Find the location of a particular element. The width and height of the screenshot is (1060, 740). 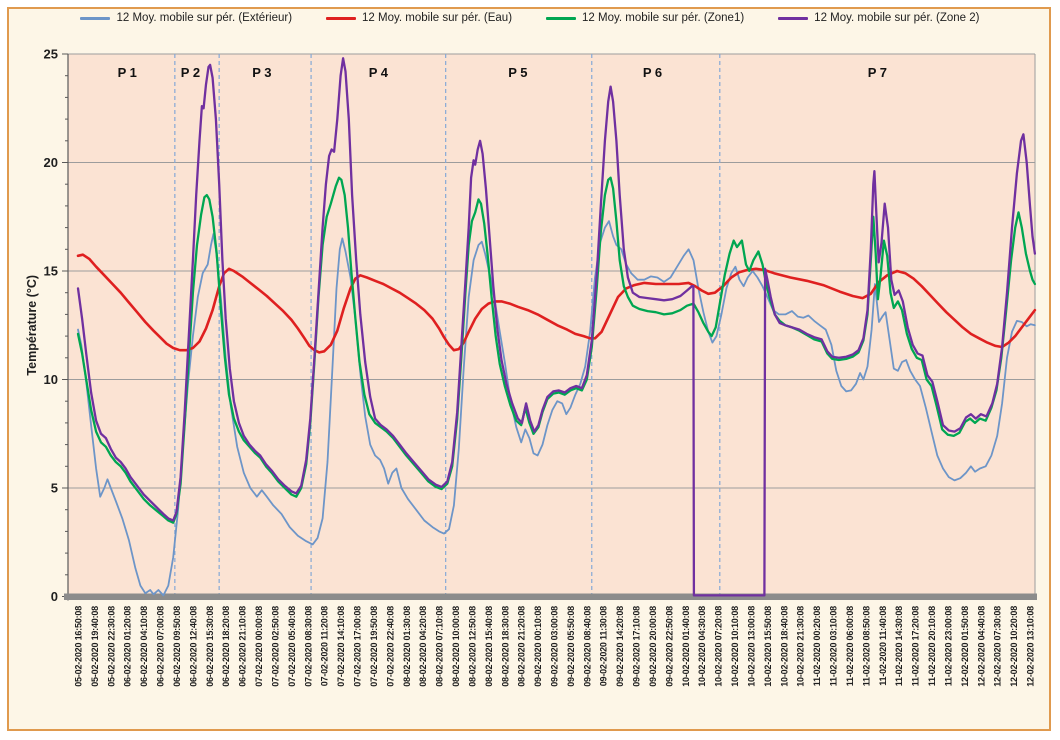

legend-label-eau: 12 Moy. mobile sur pér. (Eau) is located at coordinates (437, 18).